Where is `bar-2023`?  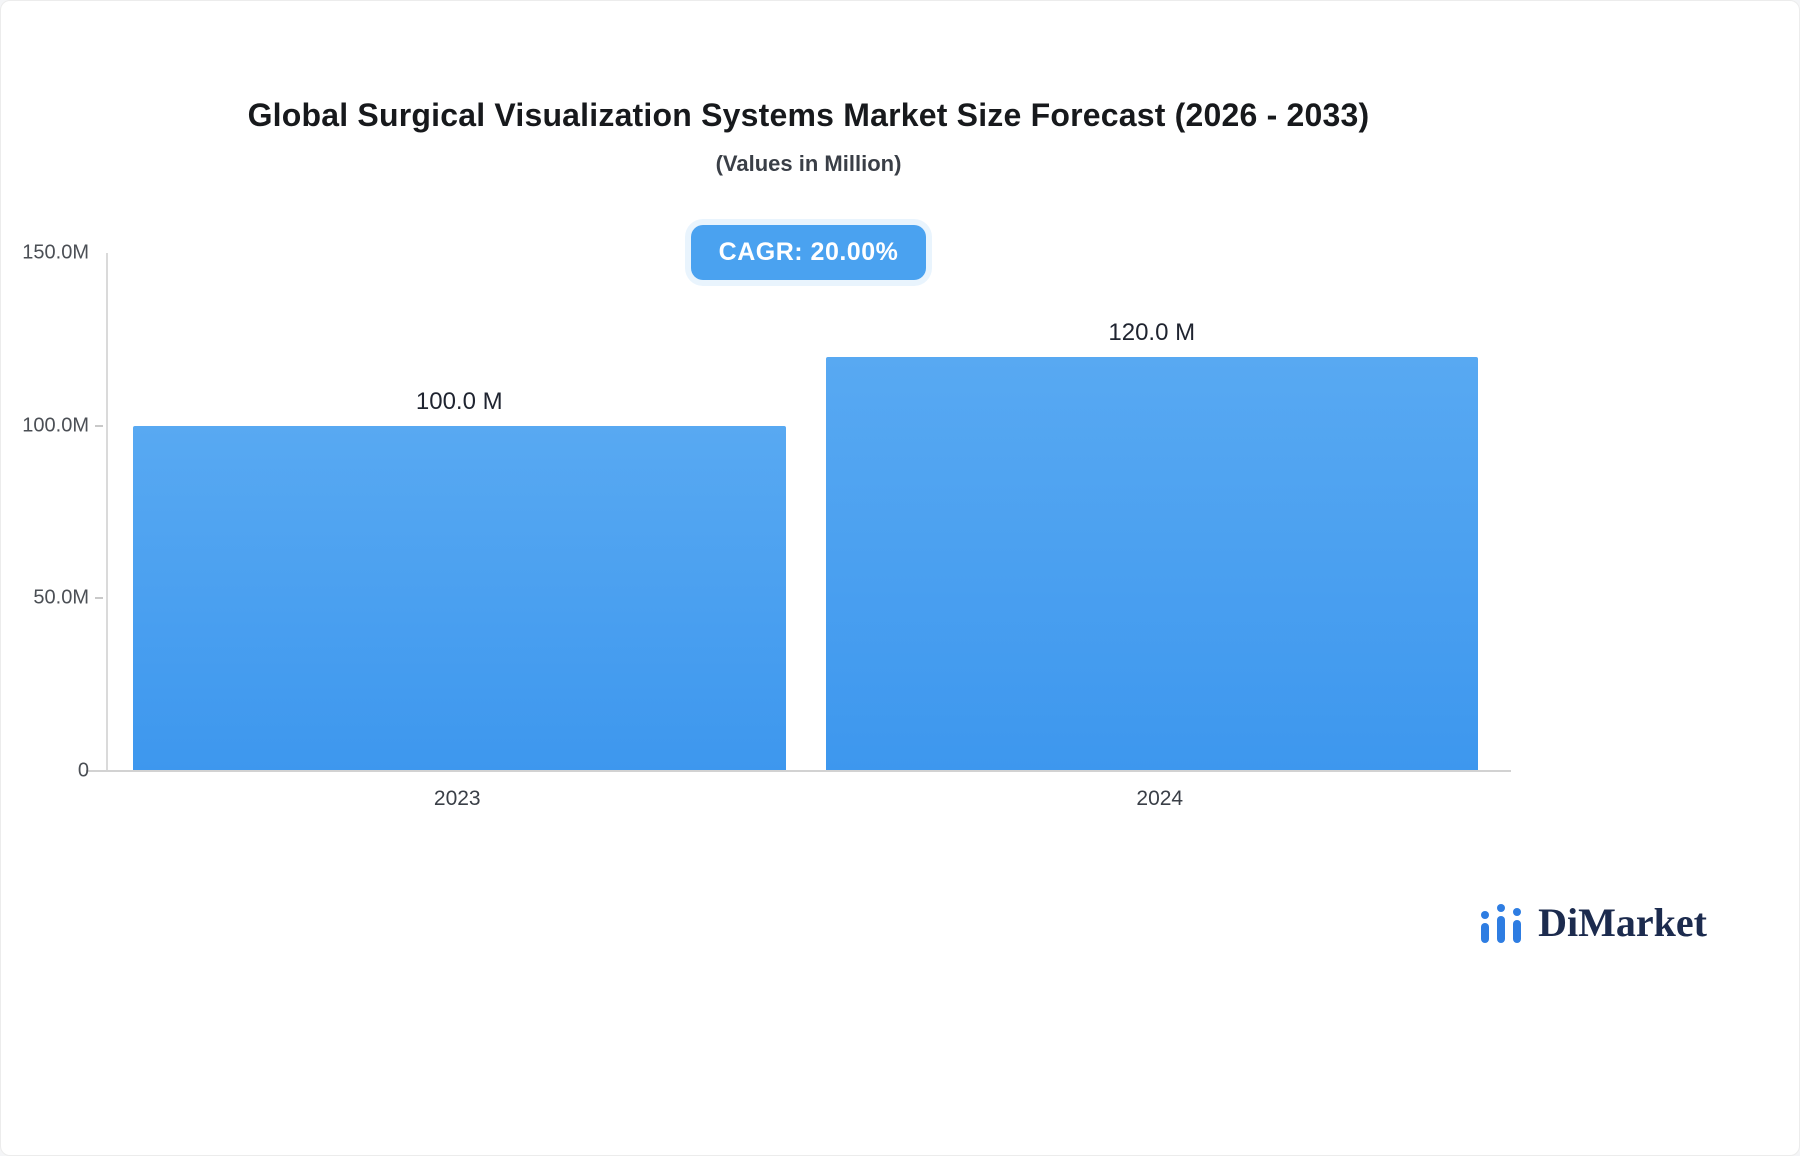 bar-2023 is located at coordinates (459, 598).